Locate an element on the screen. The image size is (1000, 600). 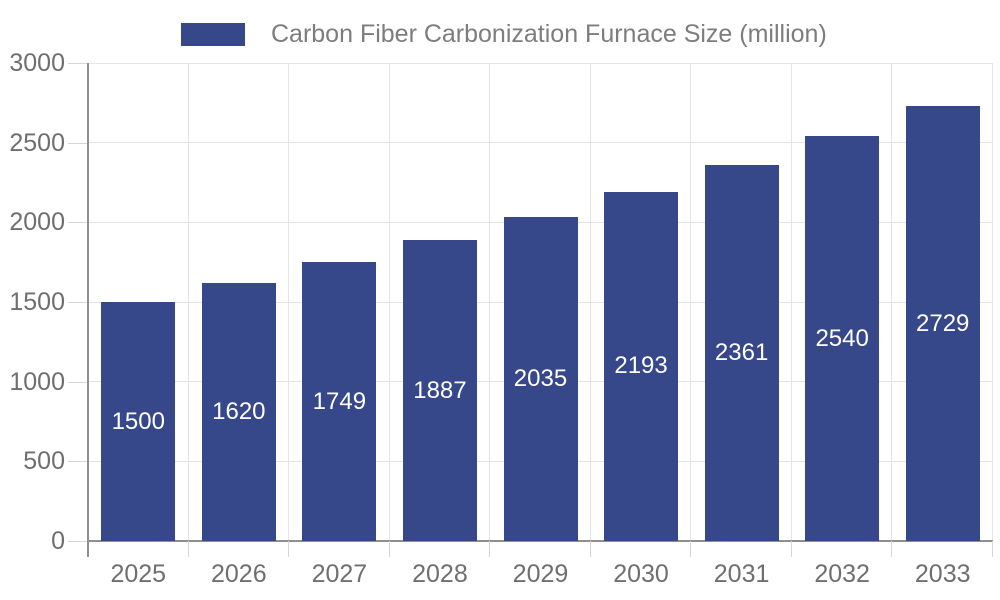
bar-value-label: 1749 is located at coordinates (339, 401).